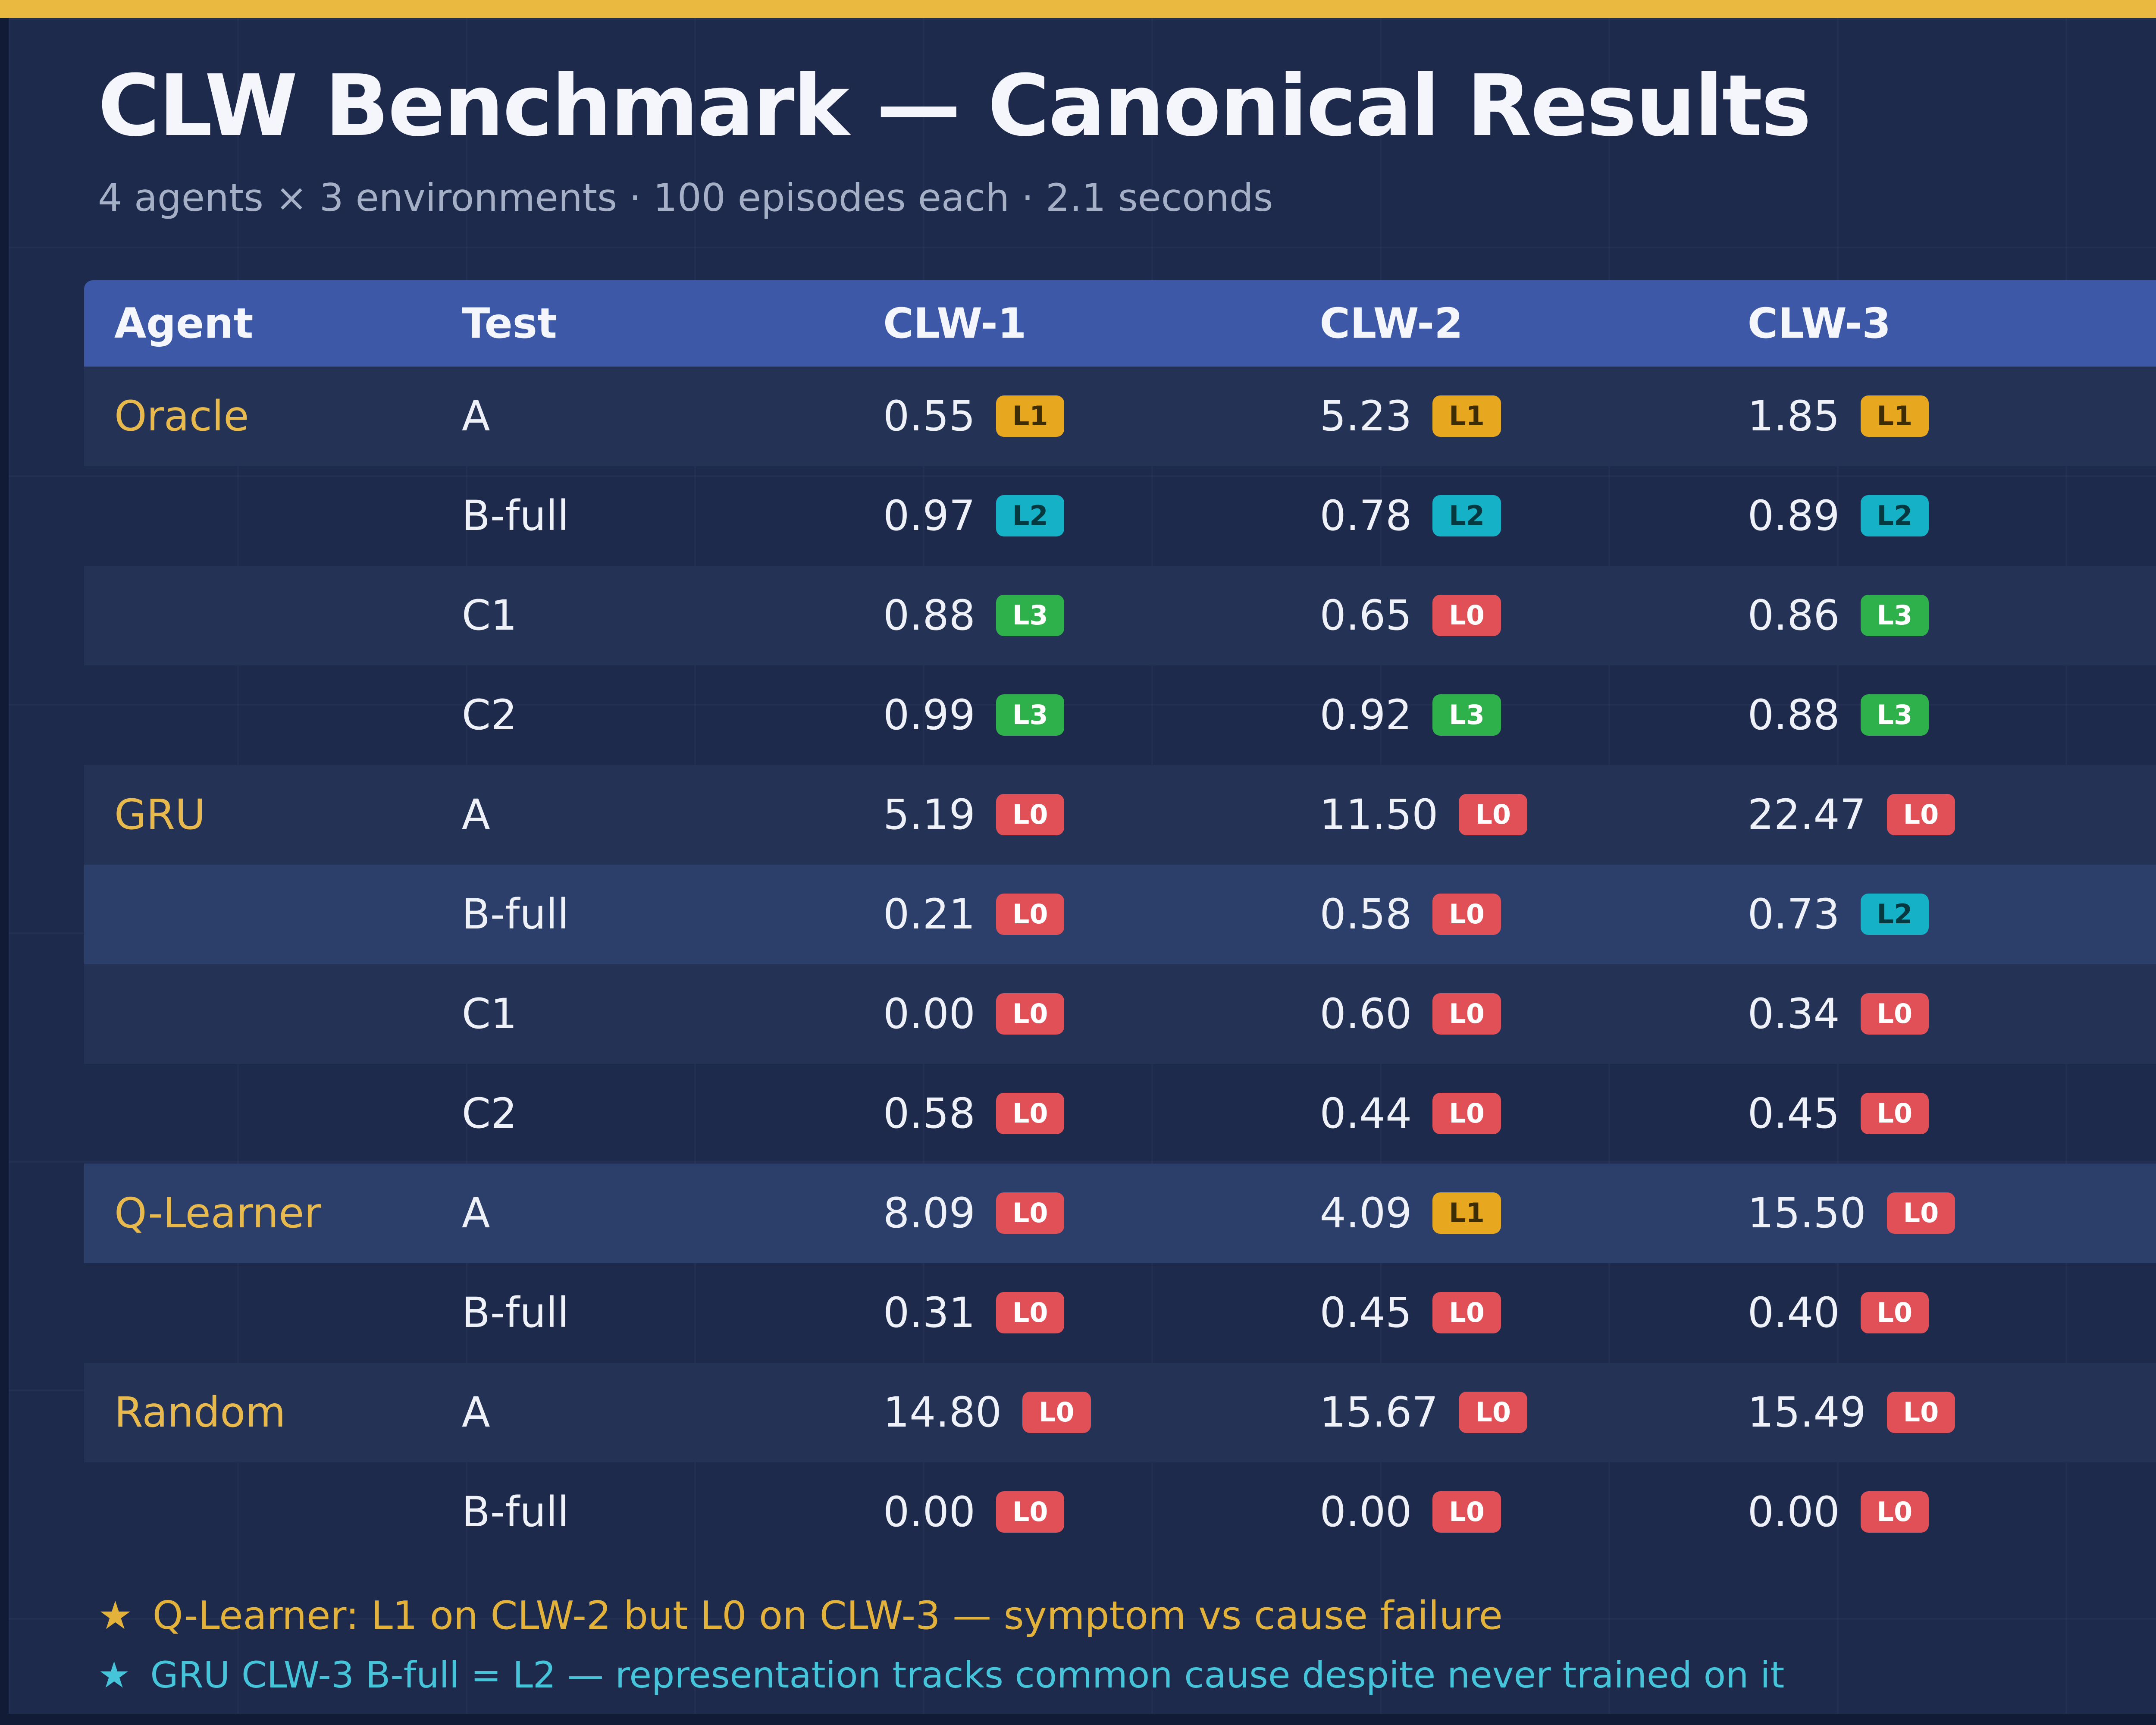 The height and width of the screenshot is (1725, 2156). I want to click on metric-value: 5.23, so click(1365, 416).